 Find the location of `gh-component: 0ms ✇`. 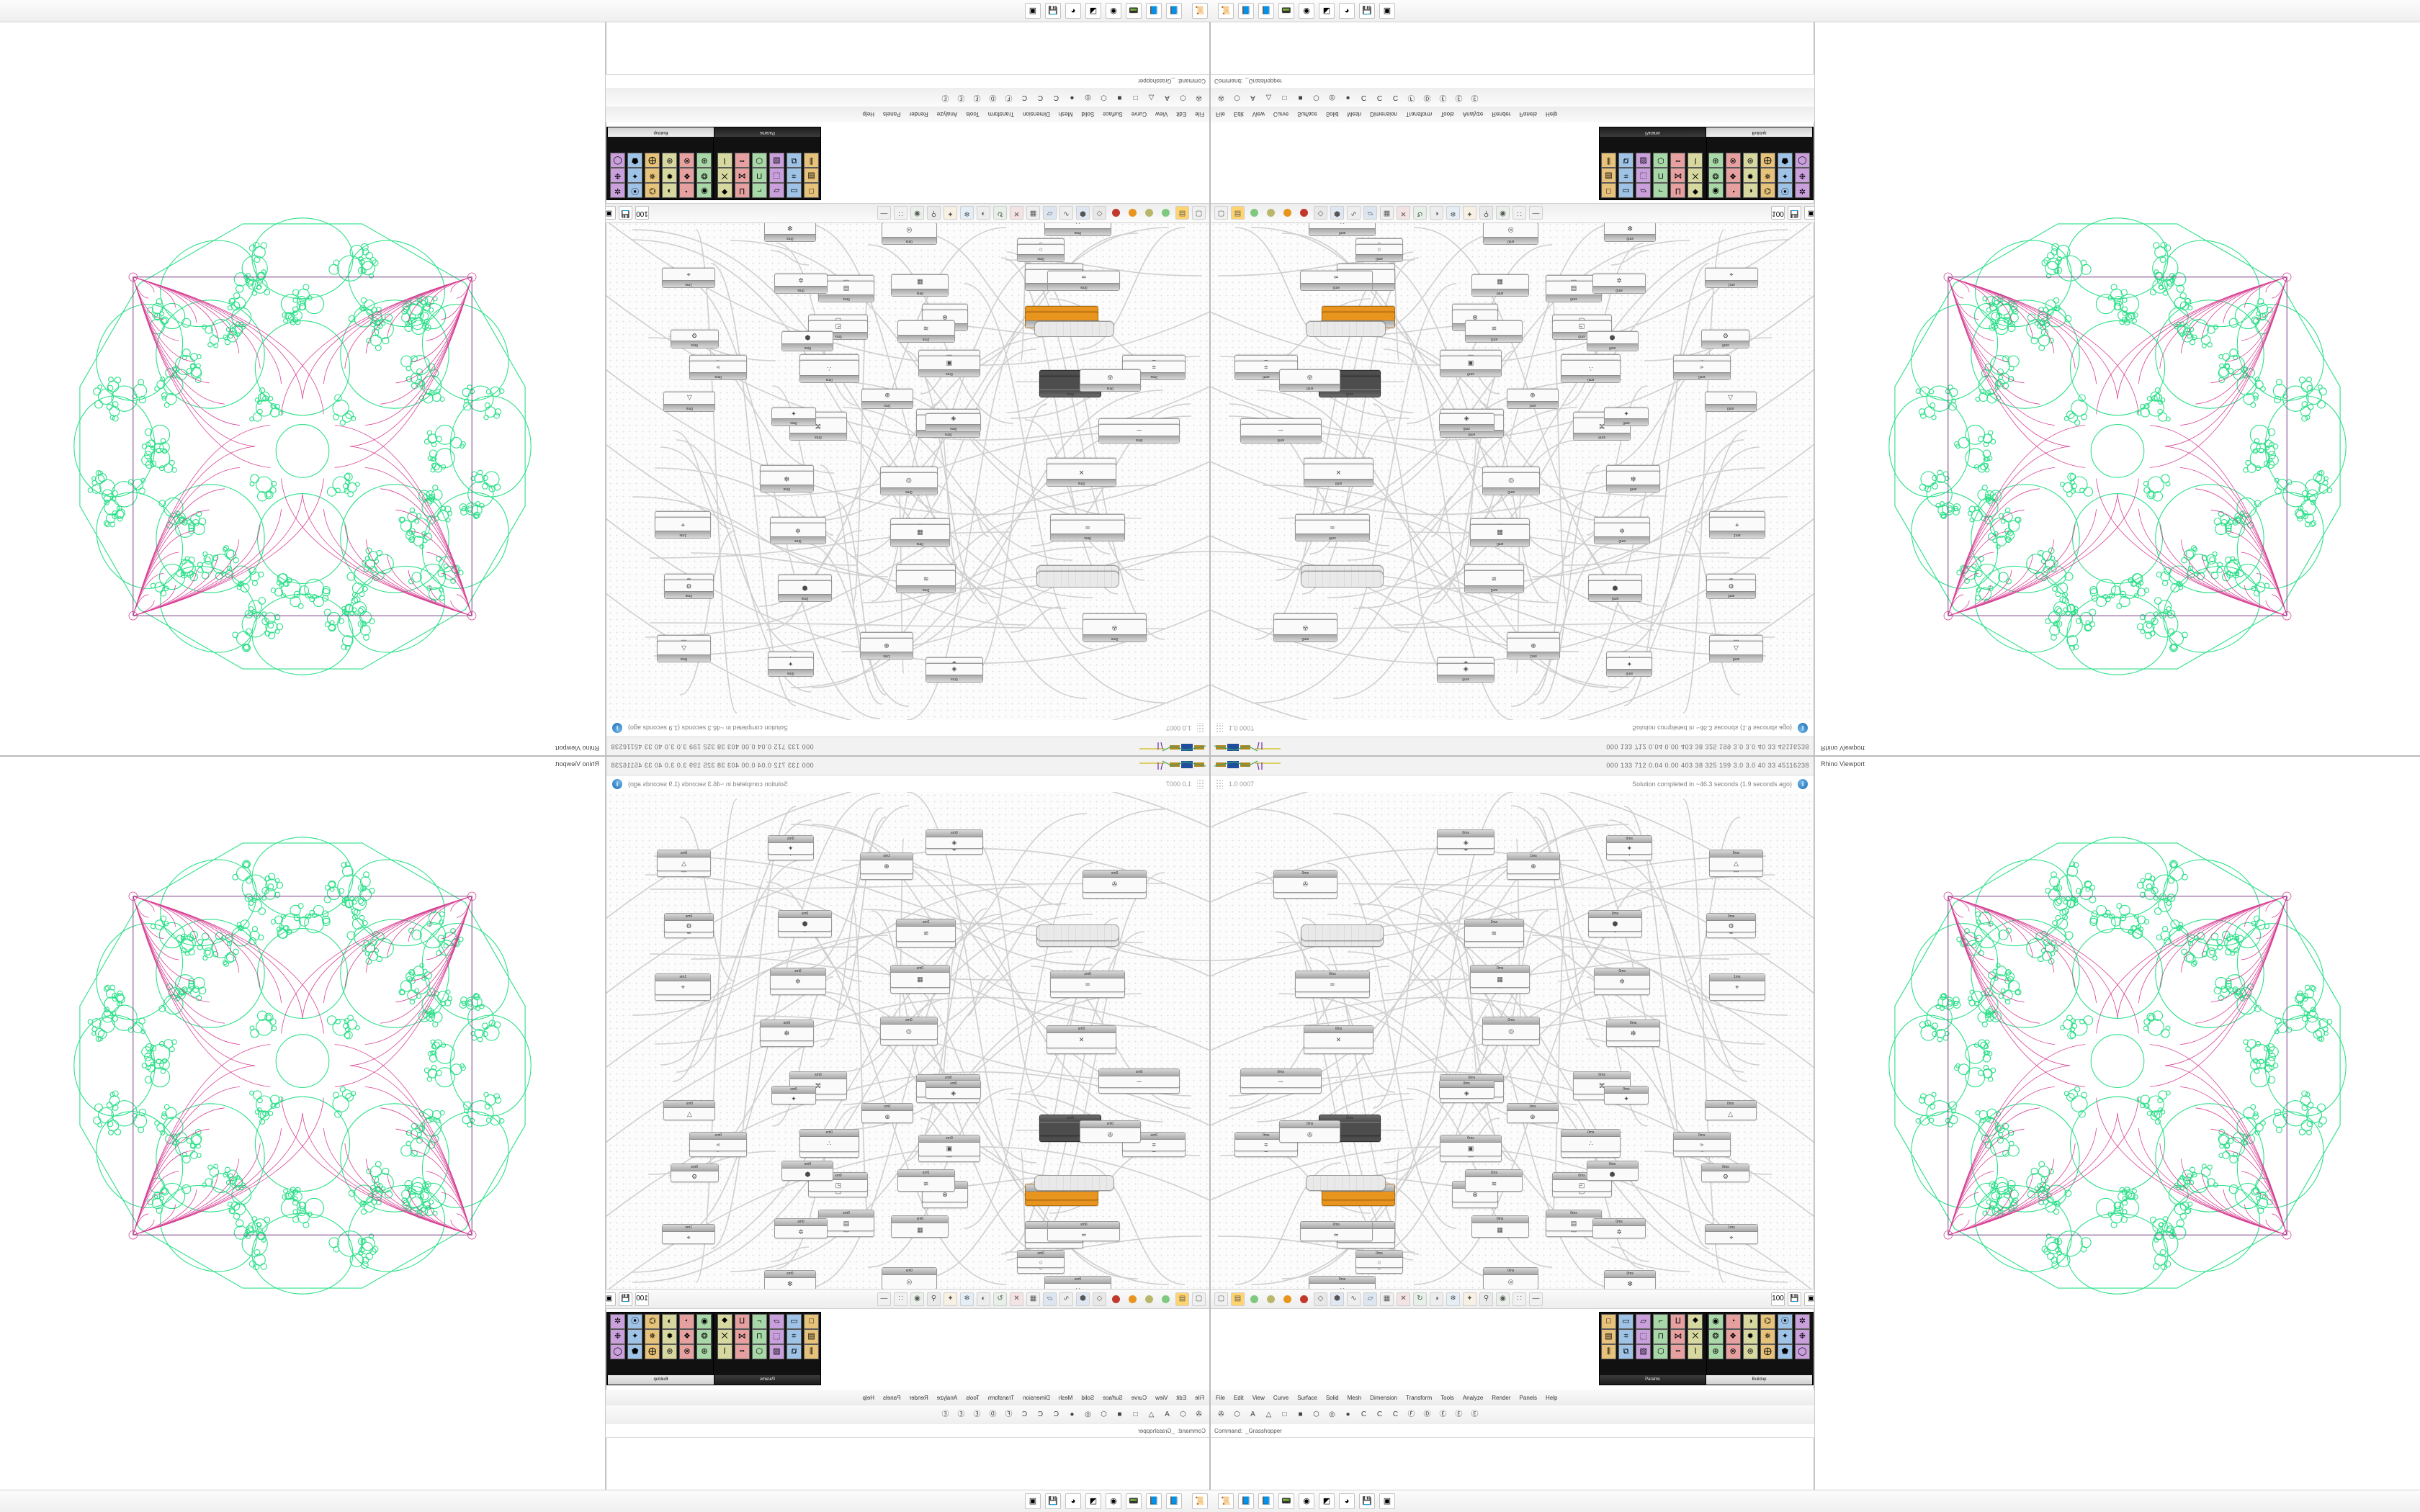

gh-component: 0ms ✇ is located at coordinates (1310, 380).